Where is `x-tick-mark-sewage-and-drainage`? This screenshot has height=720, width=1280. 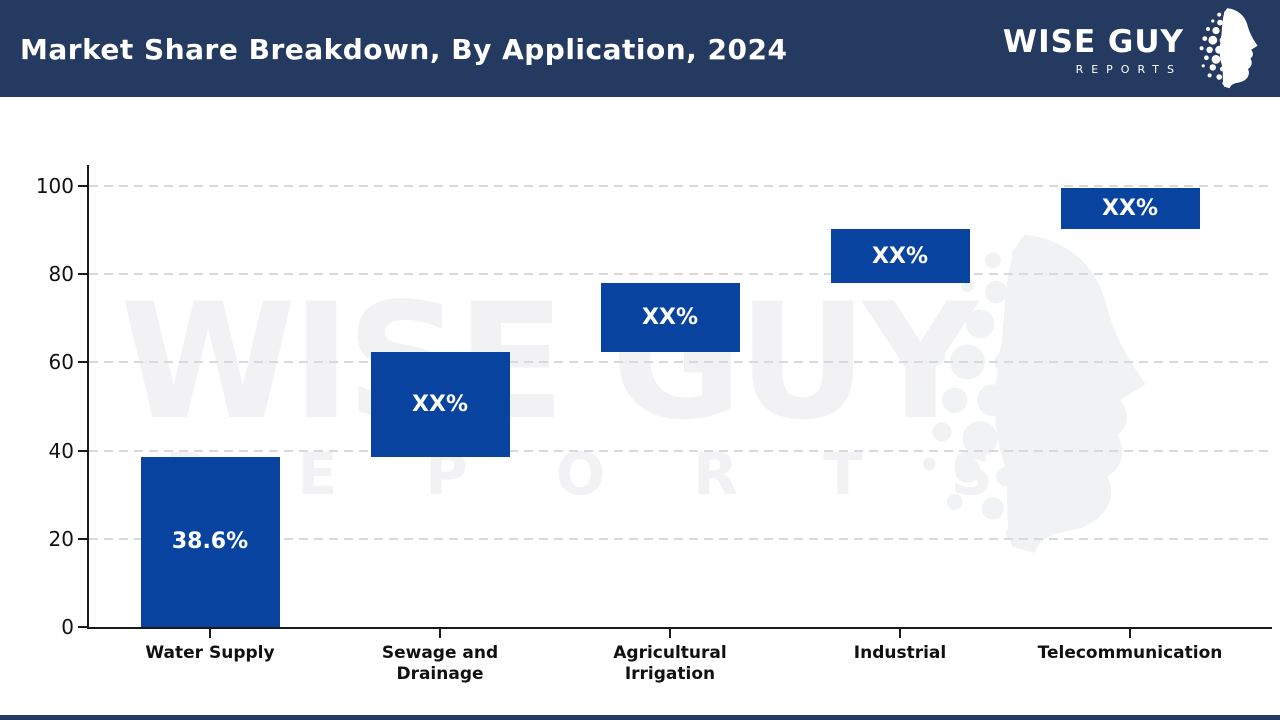 x-tick-mark-sewage-and-drainage is located at coordinates (440, 633).